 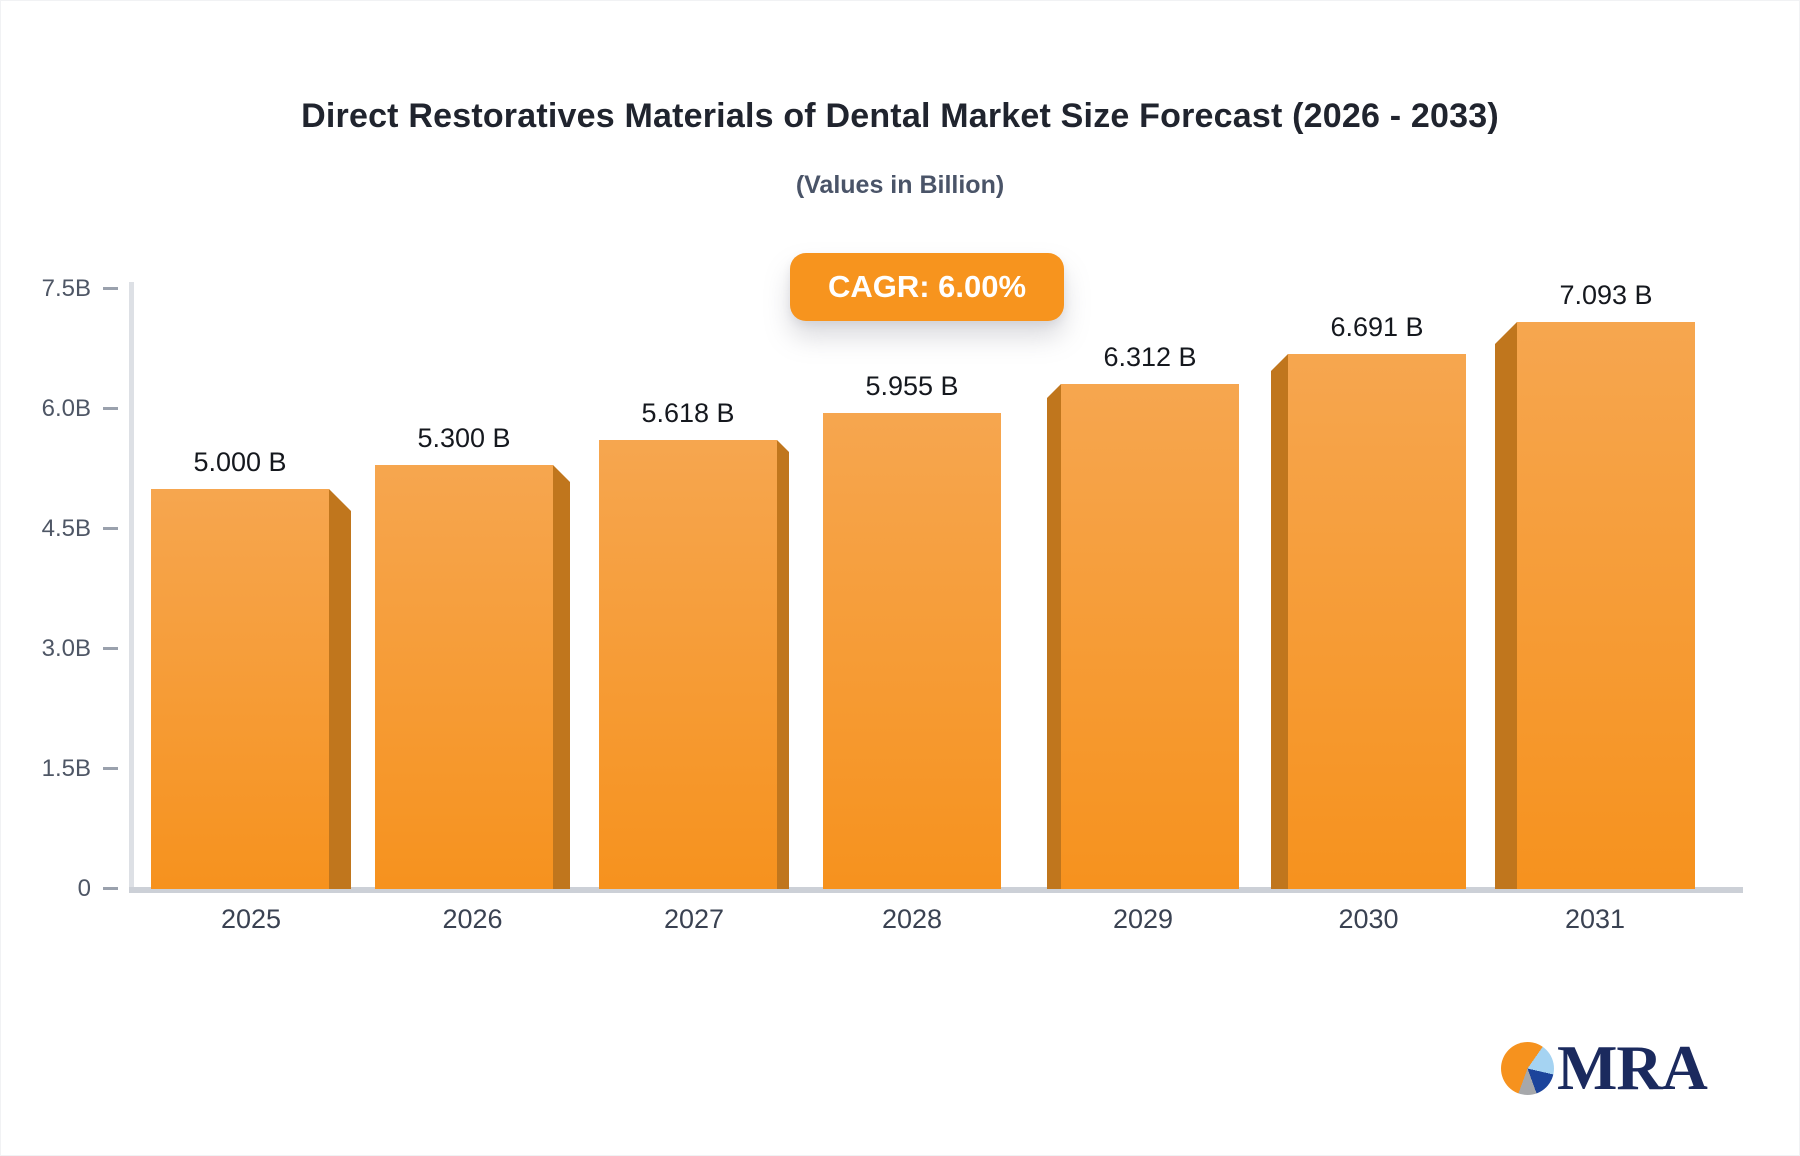 What do you see at coordinates (66, 528) in the screenshot?
I see `y-tick-label: 4.5B` at bounding box center [66, 528].